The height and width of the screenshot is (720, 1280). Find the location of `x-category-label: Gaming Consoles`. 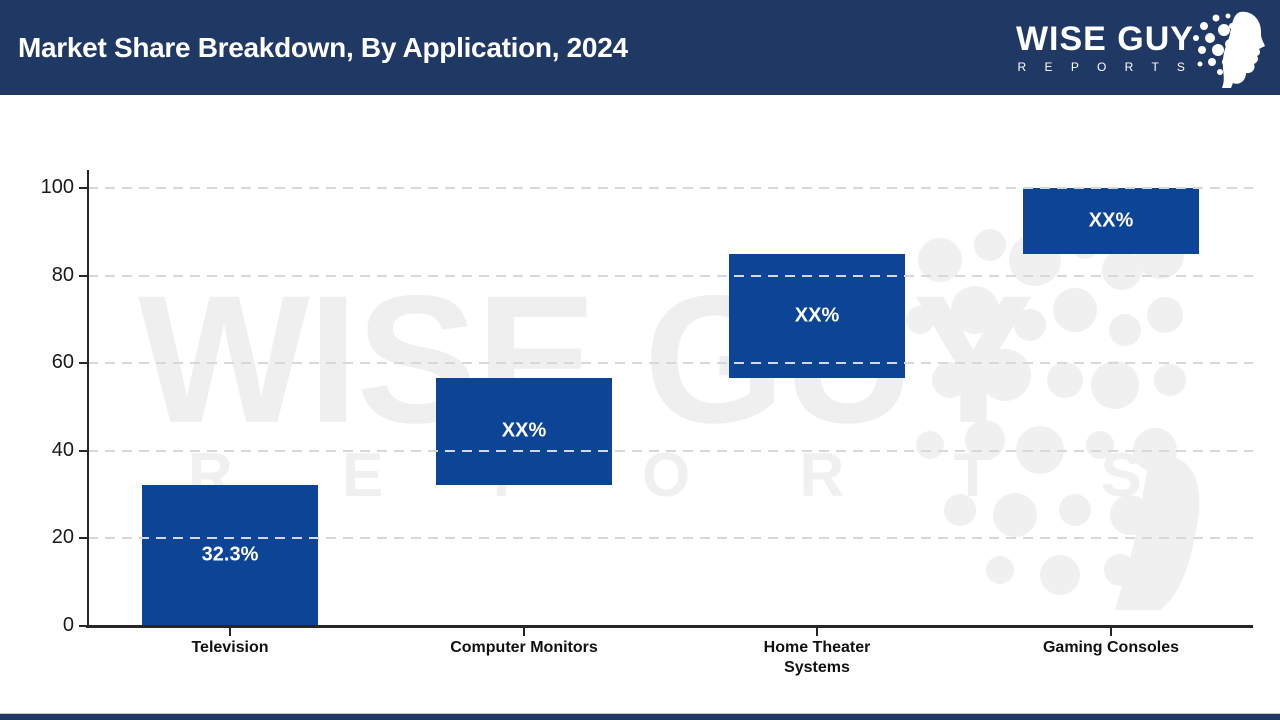

x-category-label: Gaming Consoles is located at coordinates (1111, 647).